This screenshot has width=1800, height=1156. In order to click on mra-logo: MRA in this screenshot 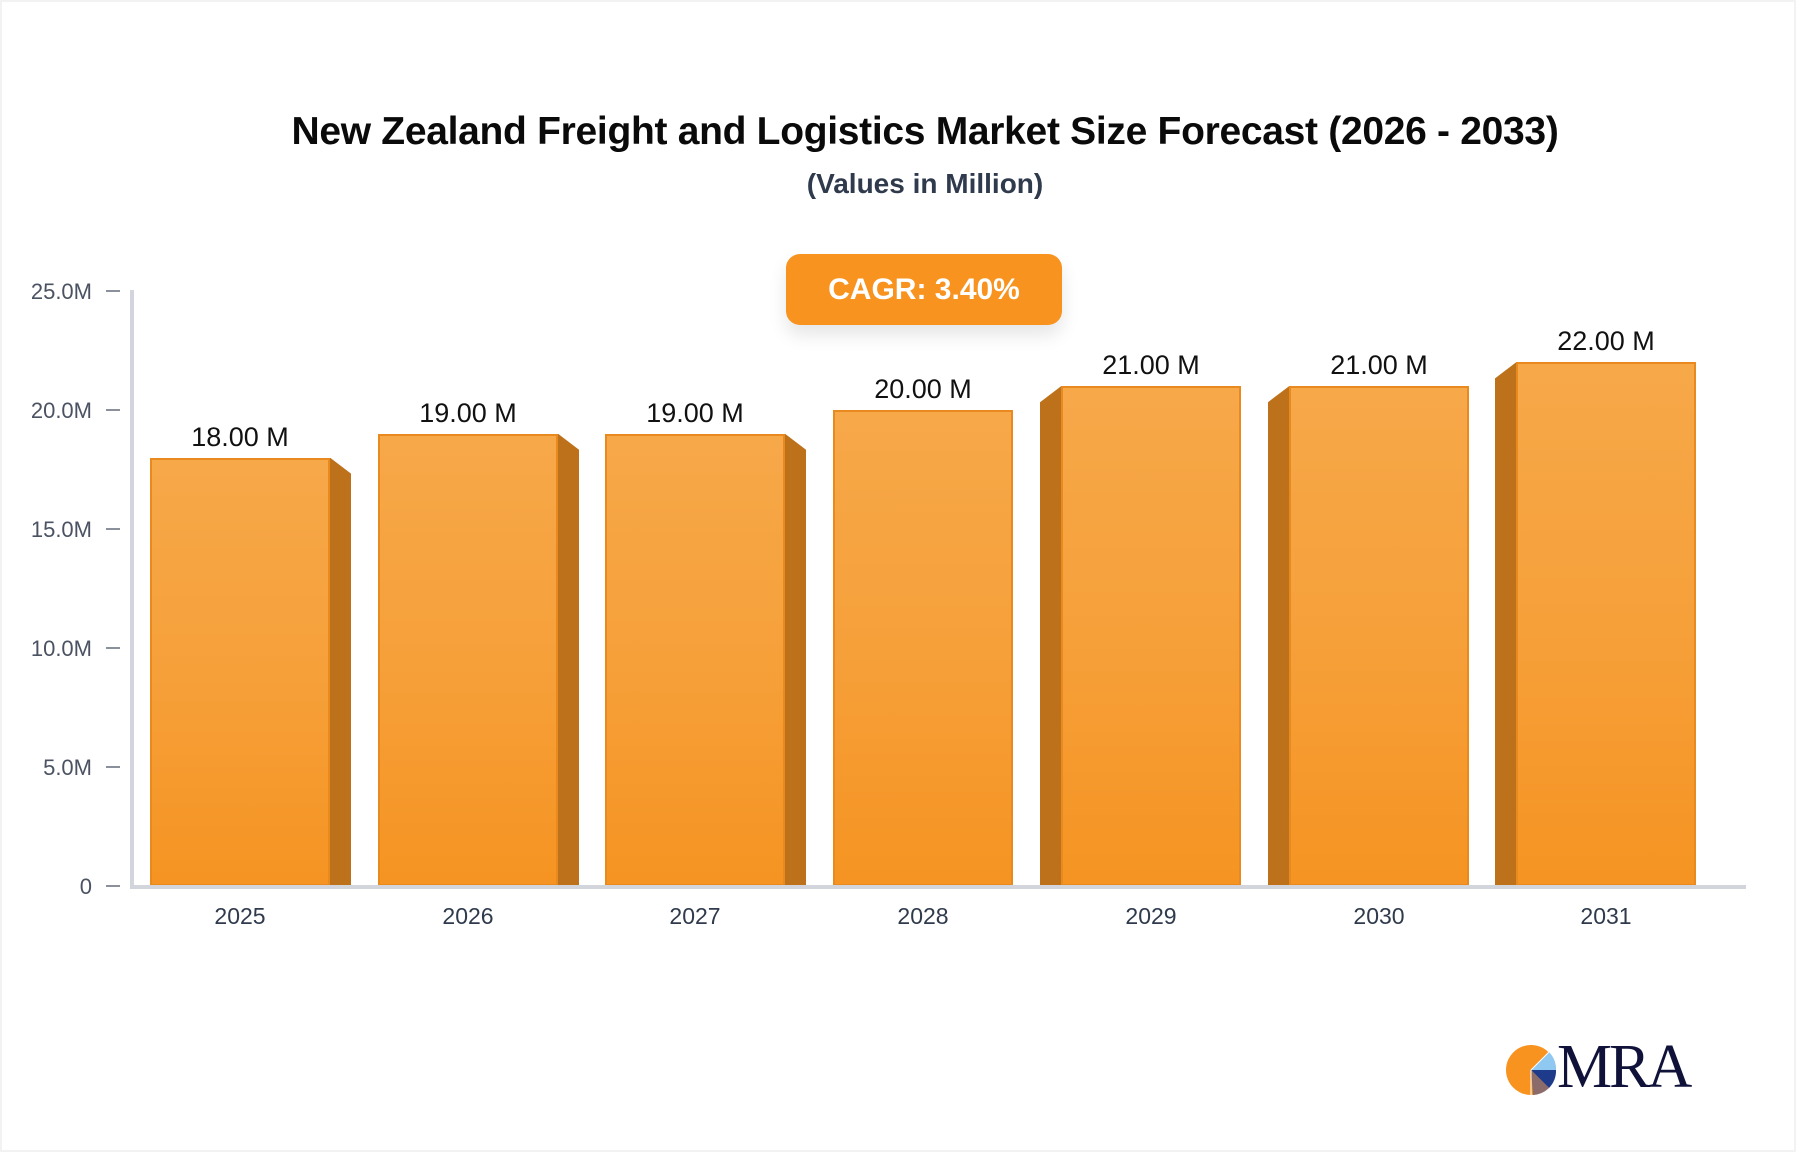, I will do `click(1605, 1068)`.